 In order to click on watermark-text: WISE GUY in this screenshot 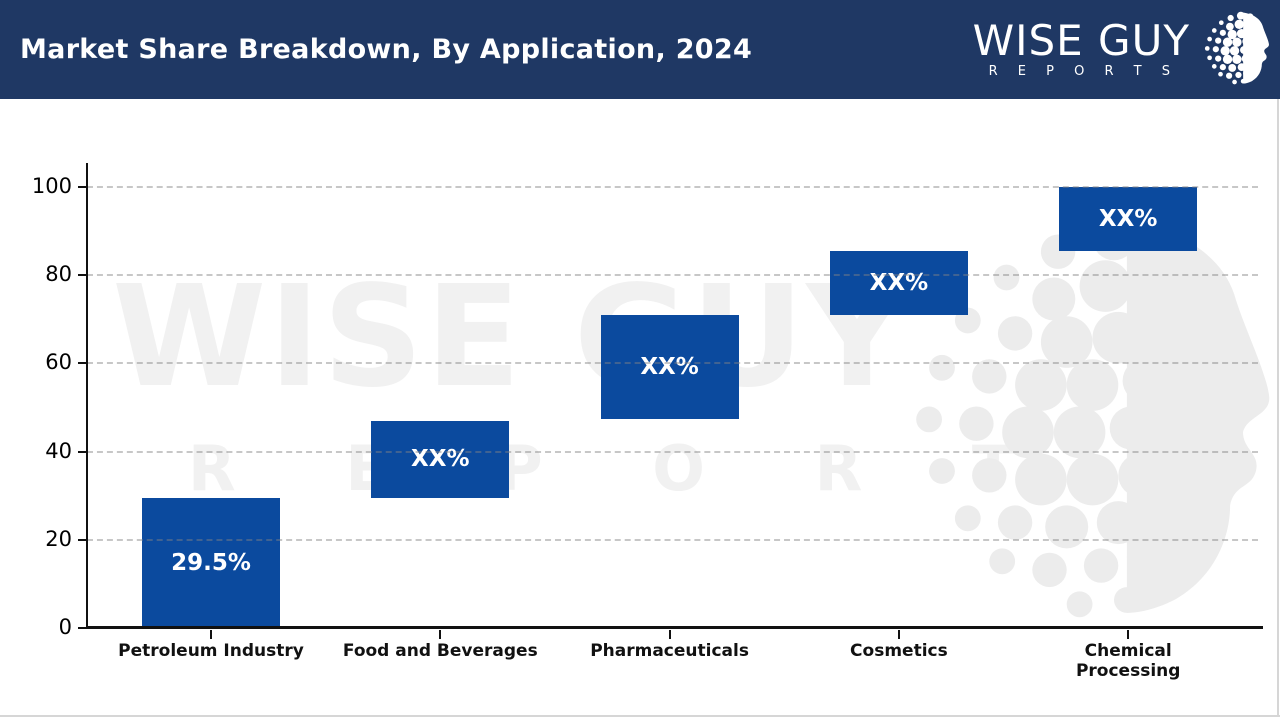, I will do `click(511, 337)`.